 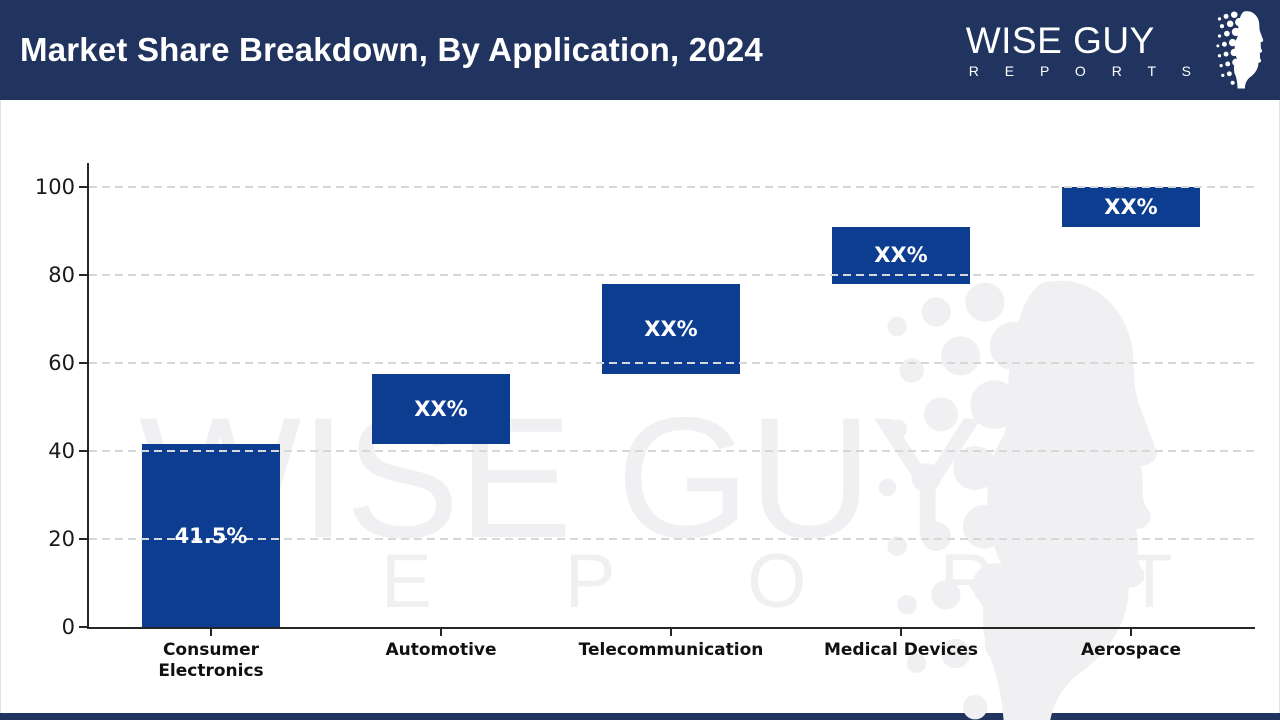 I want to click on bar-value-label: 41.5%, so click(x=211, y=535).